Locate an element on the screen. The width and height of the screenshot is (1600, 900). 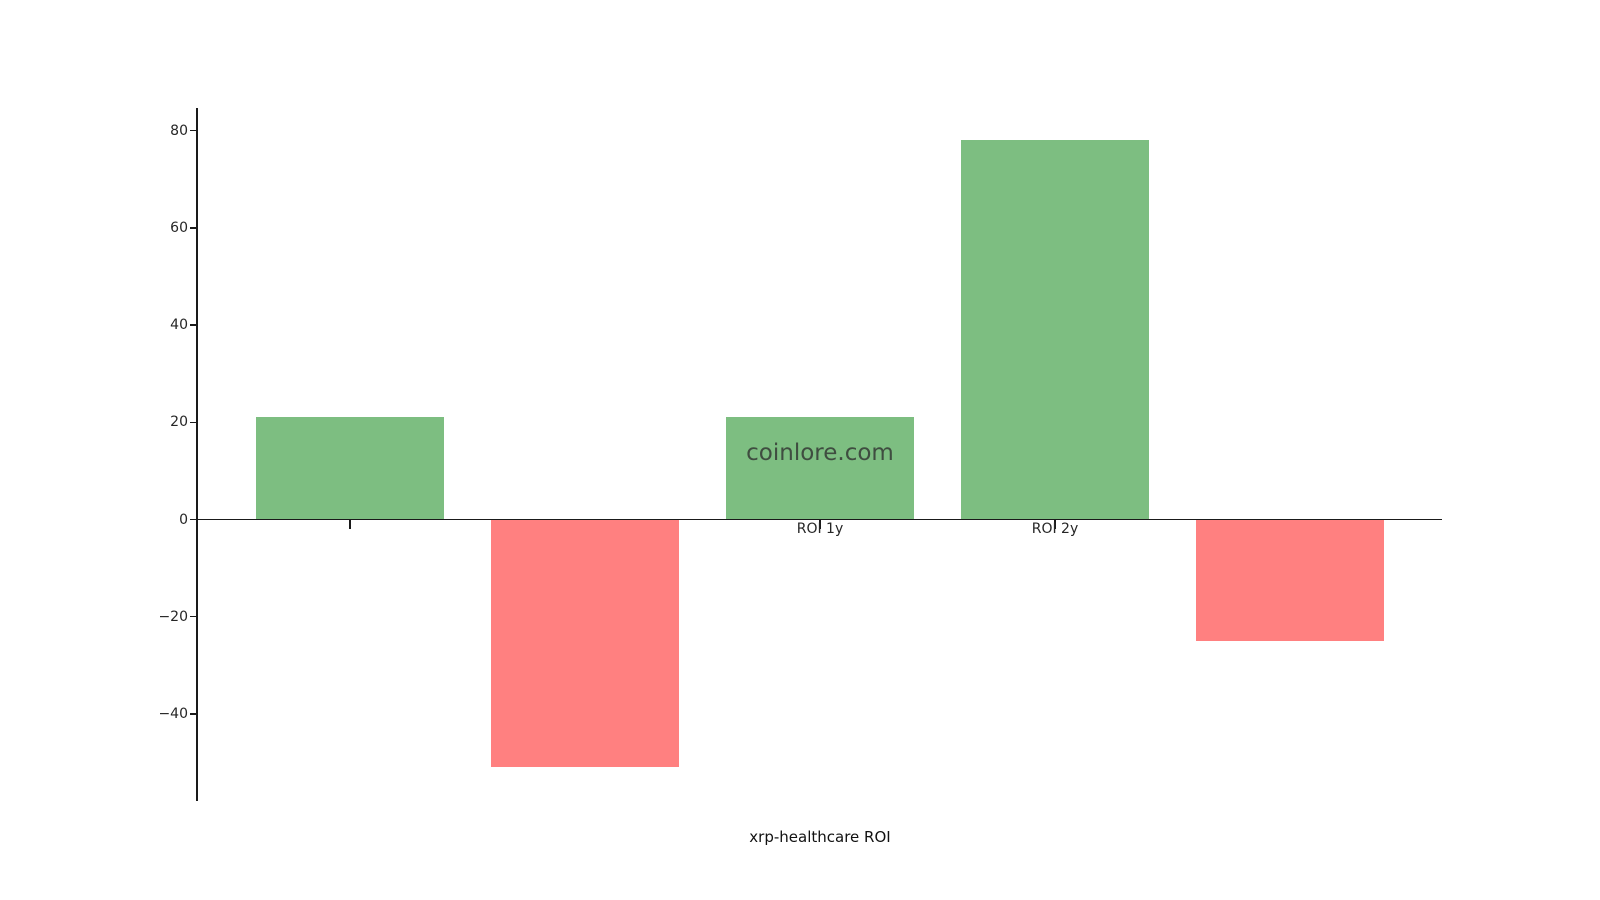
y-tick-label: 80 is located at coordinates (179, 130).